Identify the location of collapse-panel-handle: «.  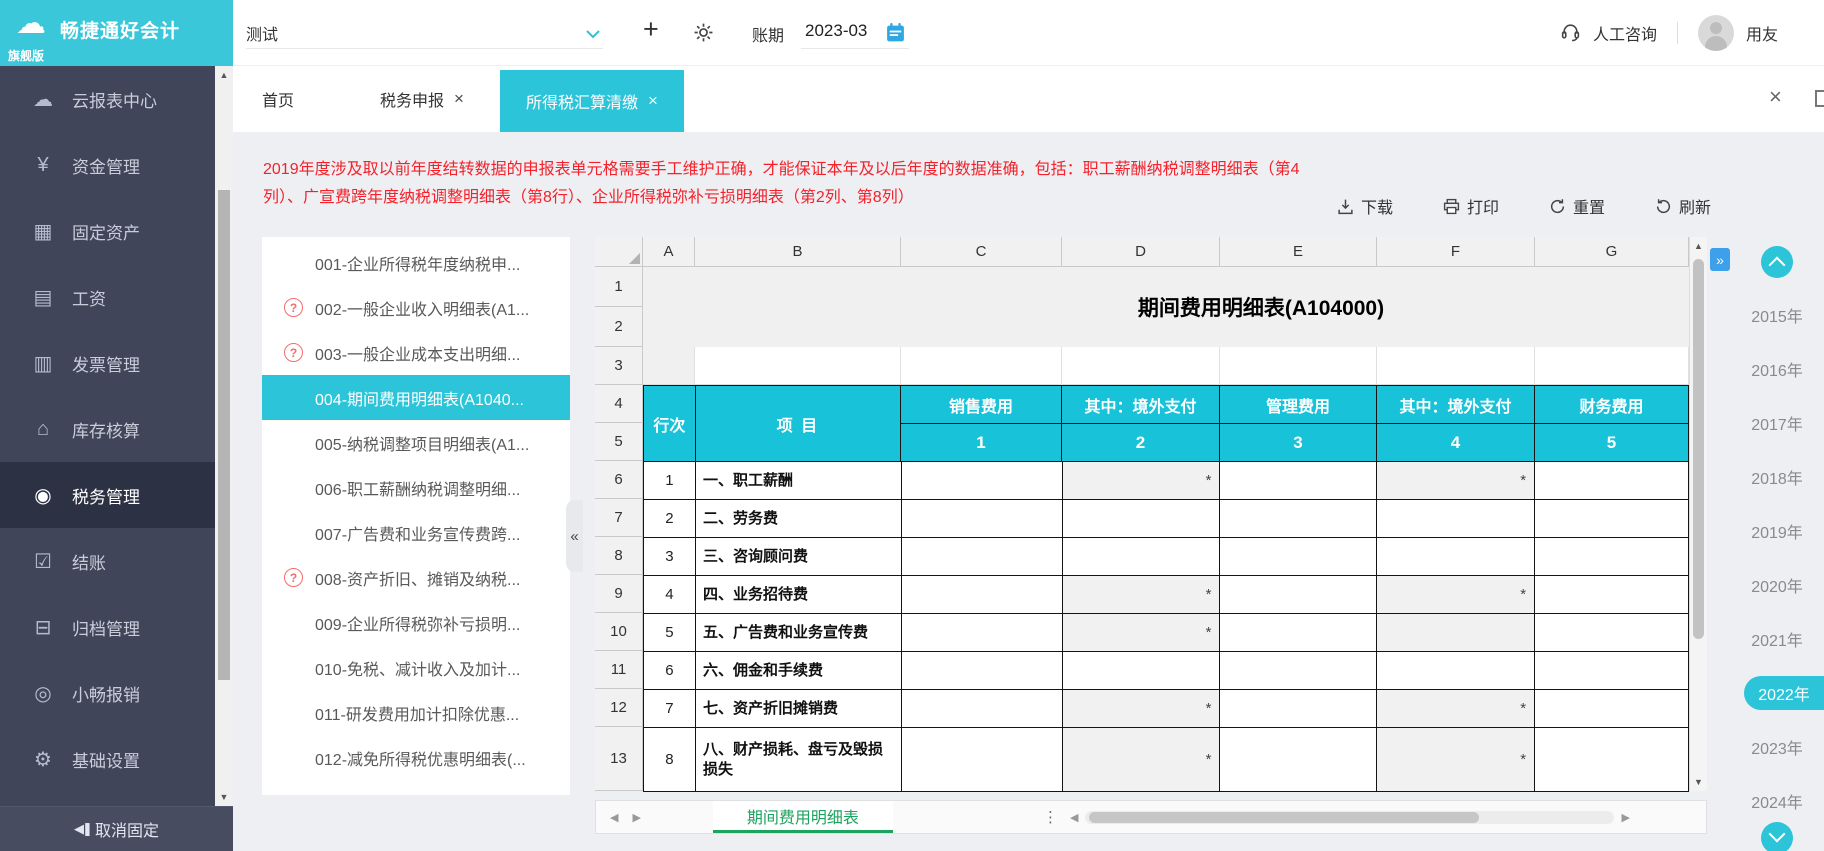
(574, 536).